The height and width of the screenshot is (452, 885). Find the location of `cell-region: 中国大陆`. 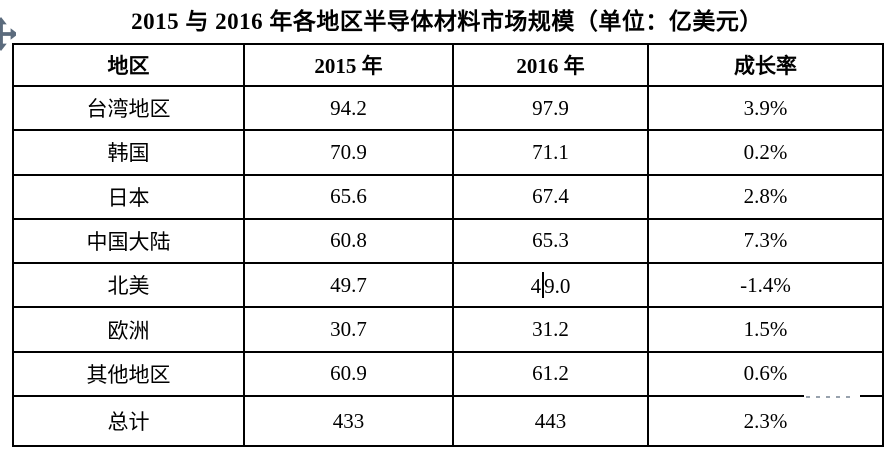

cell-region: 中国大陆 is located at coordinates (128, 241).